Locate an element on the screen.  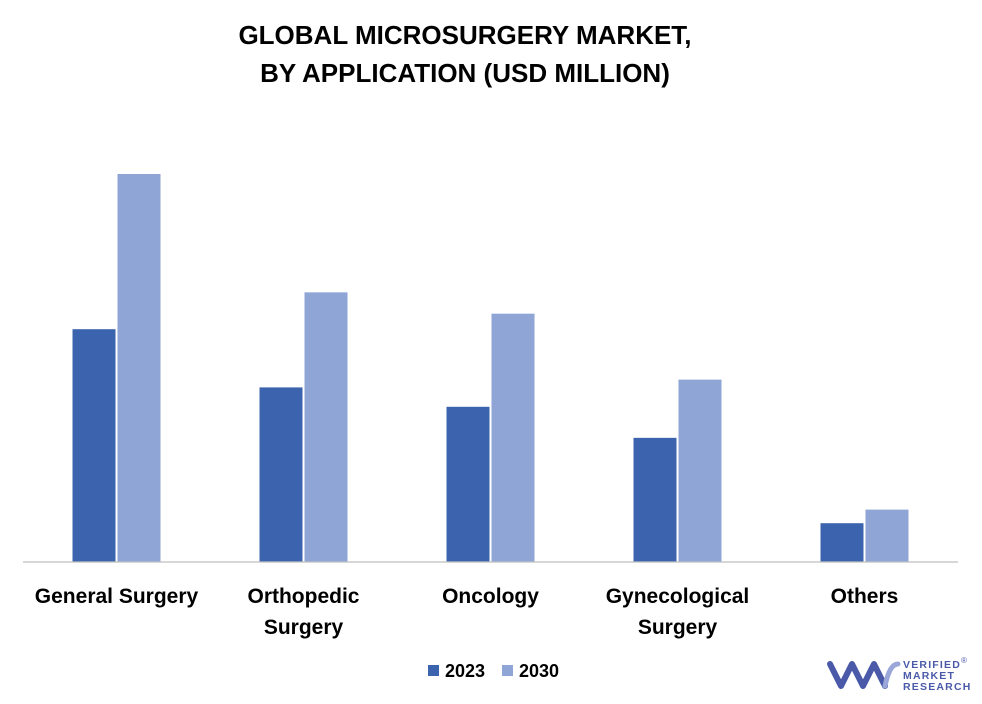
category-label: Gynecological Surgery is located at coordinates (678, 612).